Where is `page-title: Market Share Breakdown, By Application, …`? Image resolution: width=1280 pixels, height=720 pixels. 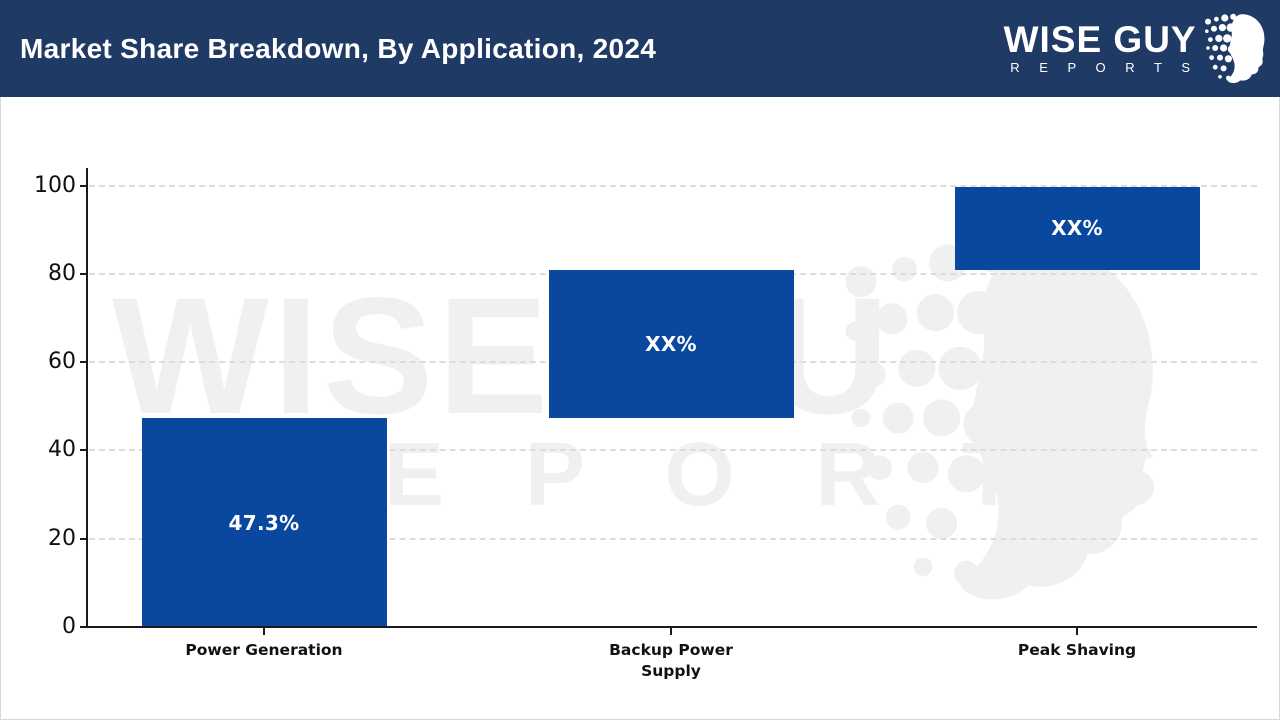 page-title: Market Share Breakdown, By Application, … is located at coordinates (338, 48).